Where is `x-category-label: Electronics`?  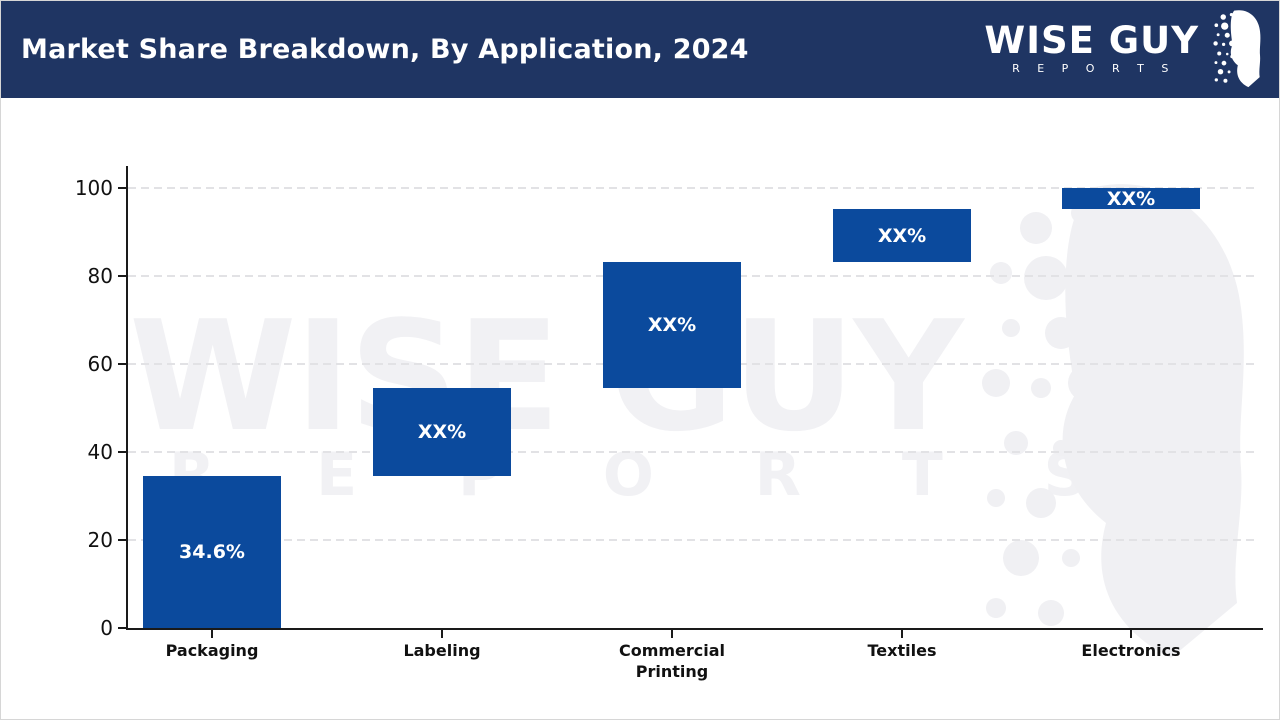
x-category-label: Electronics is located at coordinates (1131, 650).